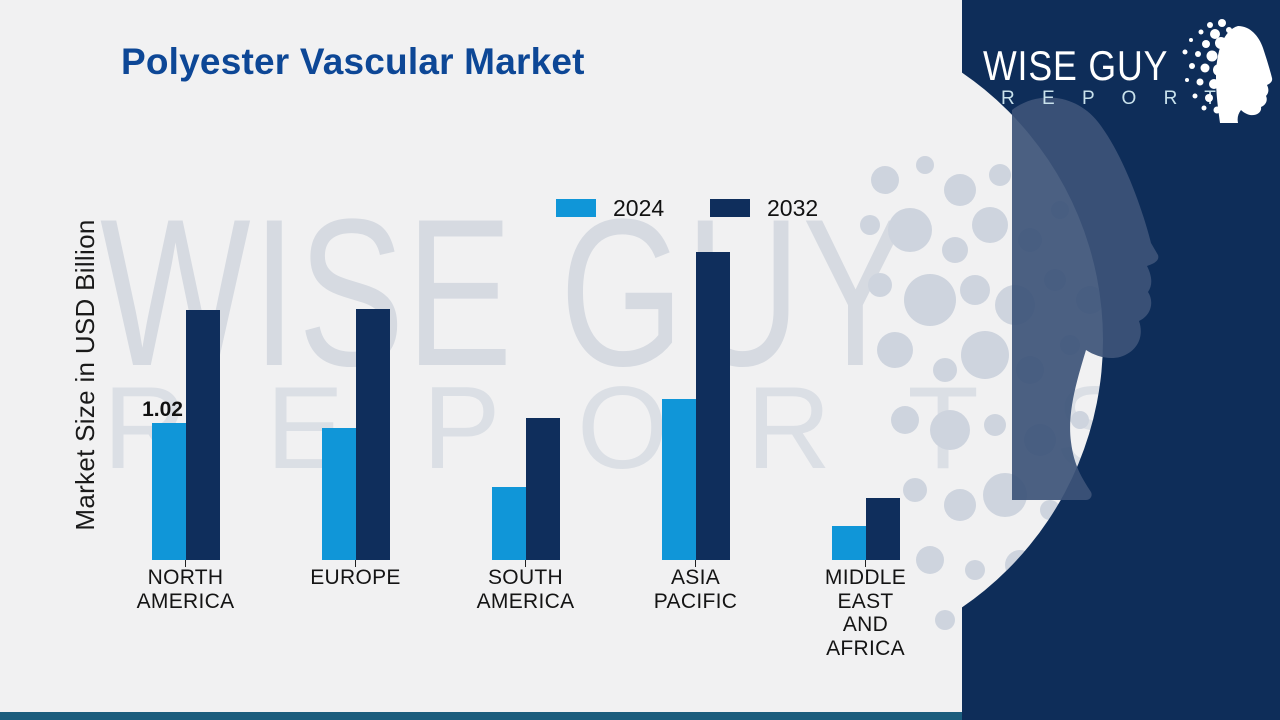  I want to click on bar-2032-middle, so click(882, 529).